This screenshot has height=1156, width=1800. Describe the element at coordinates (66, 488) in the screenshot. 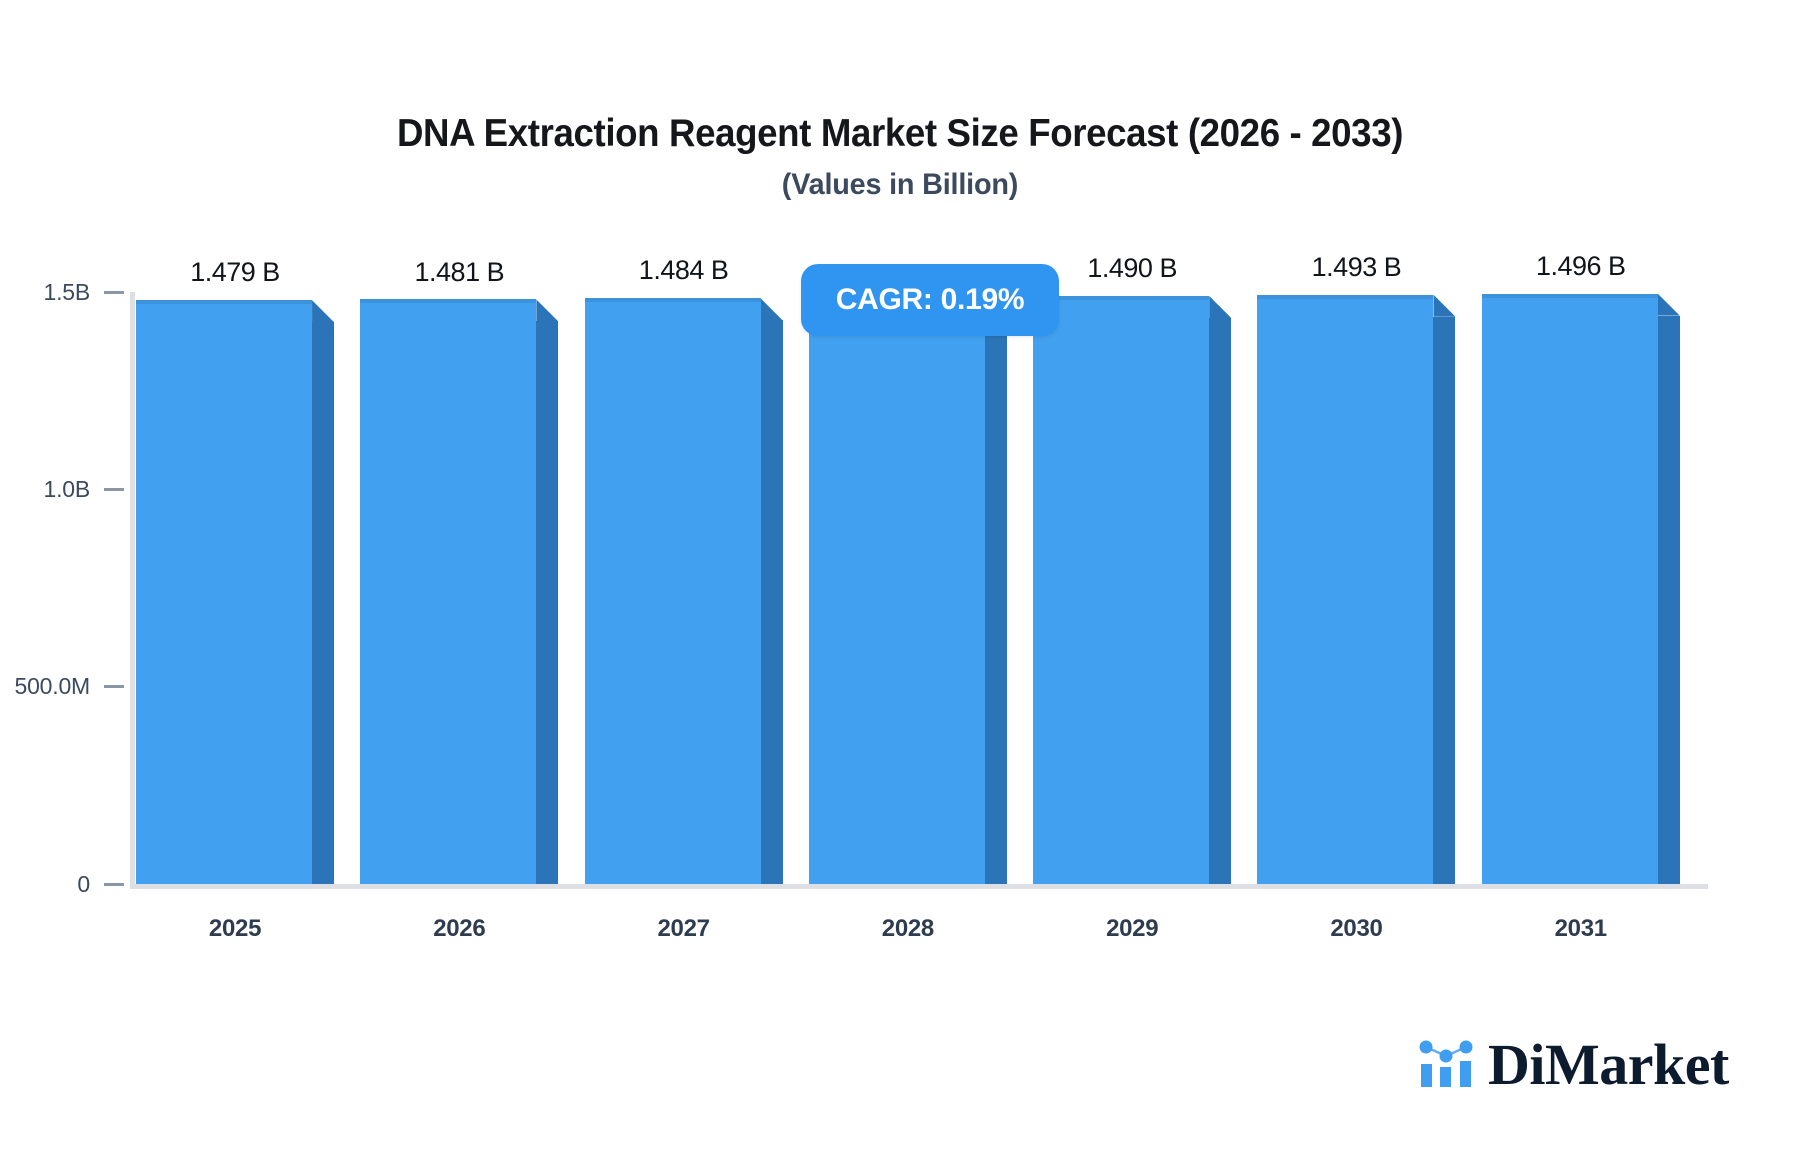

I see `y-axis-tick-label: 1.0B` at that location.